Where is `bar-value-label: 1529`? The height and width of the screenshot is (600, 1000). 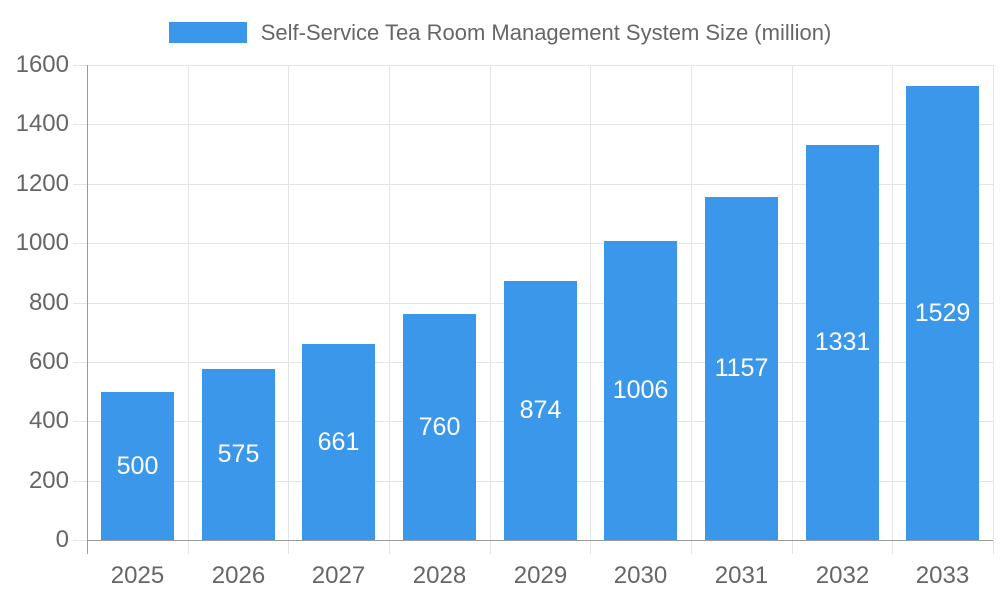 bar-value-label: 1529 is located at coordinates (942, 312).